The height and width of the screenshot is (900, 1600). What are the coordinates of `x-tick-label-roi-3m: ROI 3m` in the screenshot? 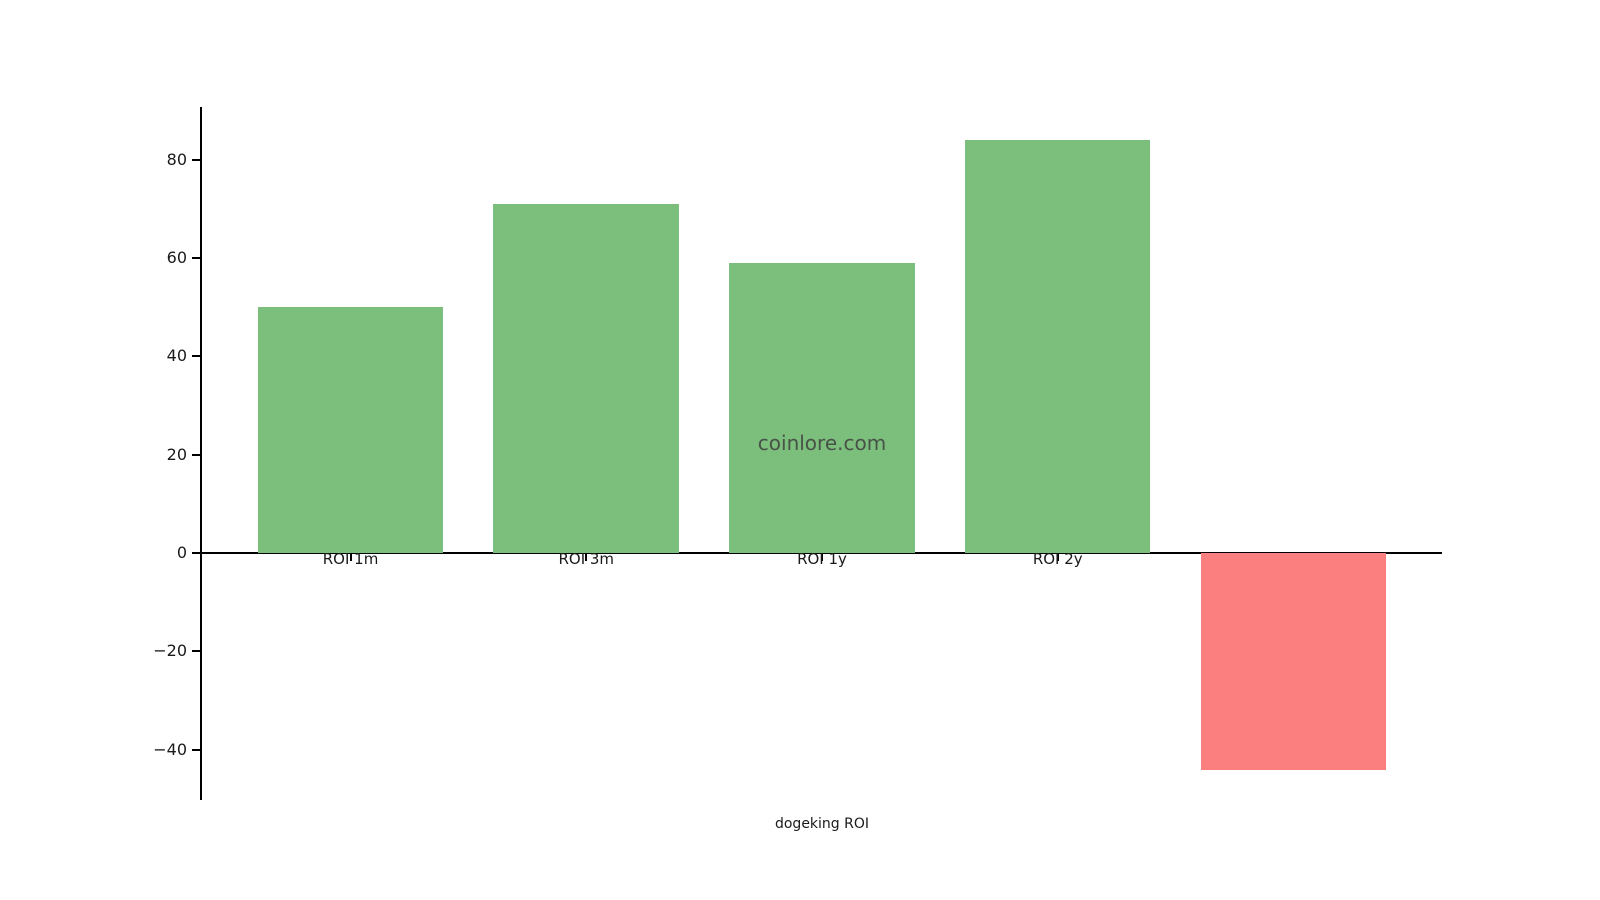 It's located at (586, 559).